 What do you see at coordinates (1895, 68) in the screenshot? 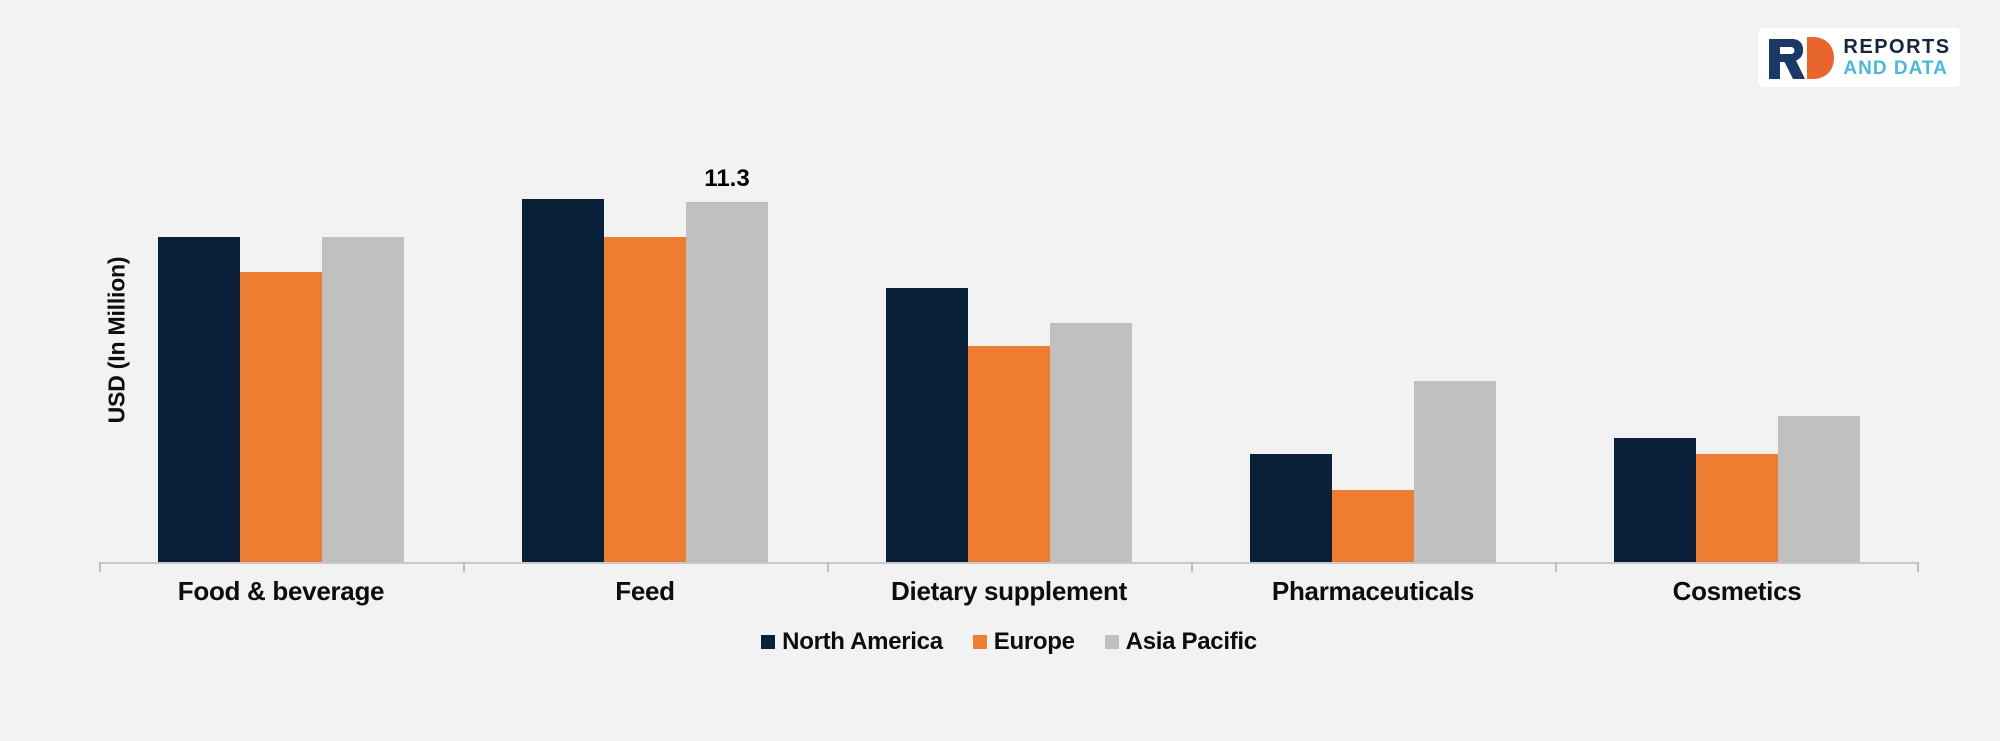
I see `logo-text-and-data: AND DATA` at bounding box center [1895, 68].